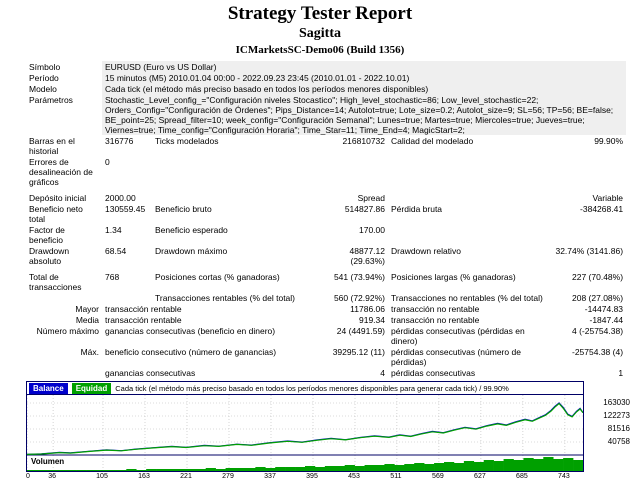 The height and width of the screenshot is (483, 640). I want to click on table-value: 32.74% (3141.86), so click(589, 251).